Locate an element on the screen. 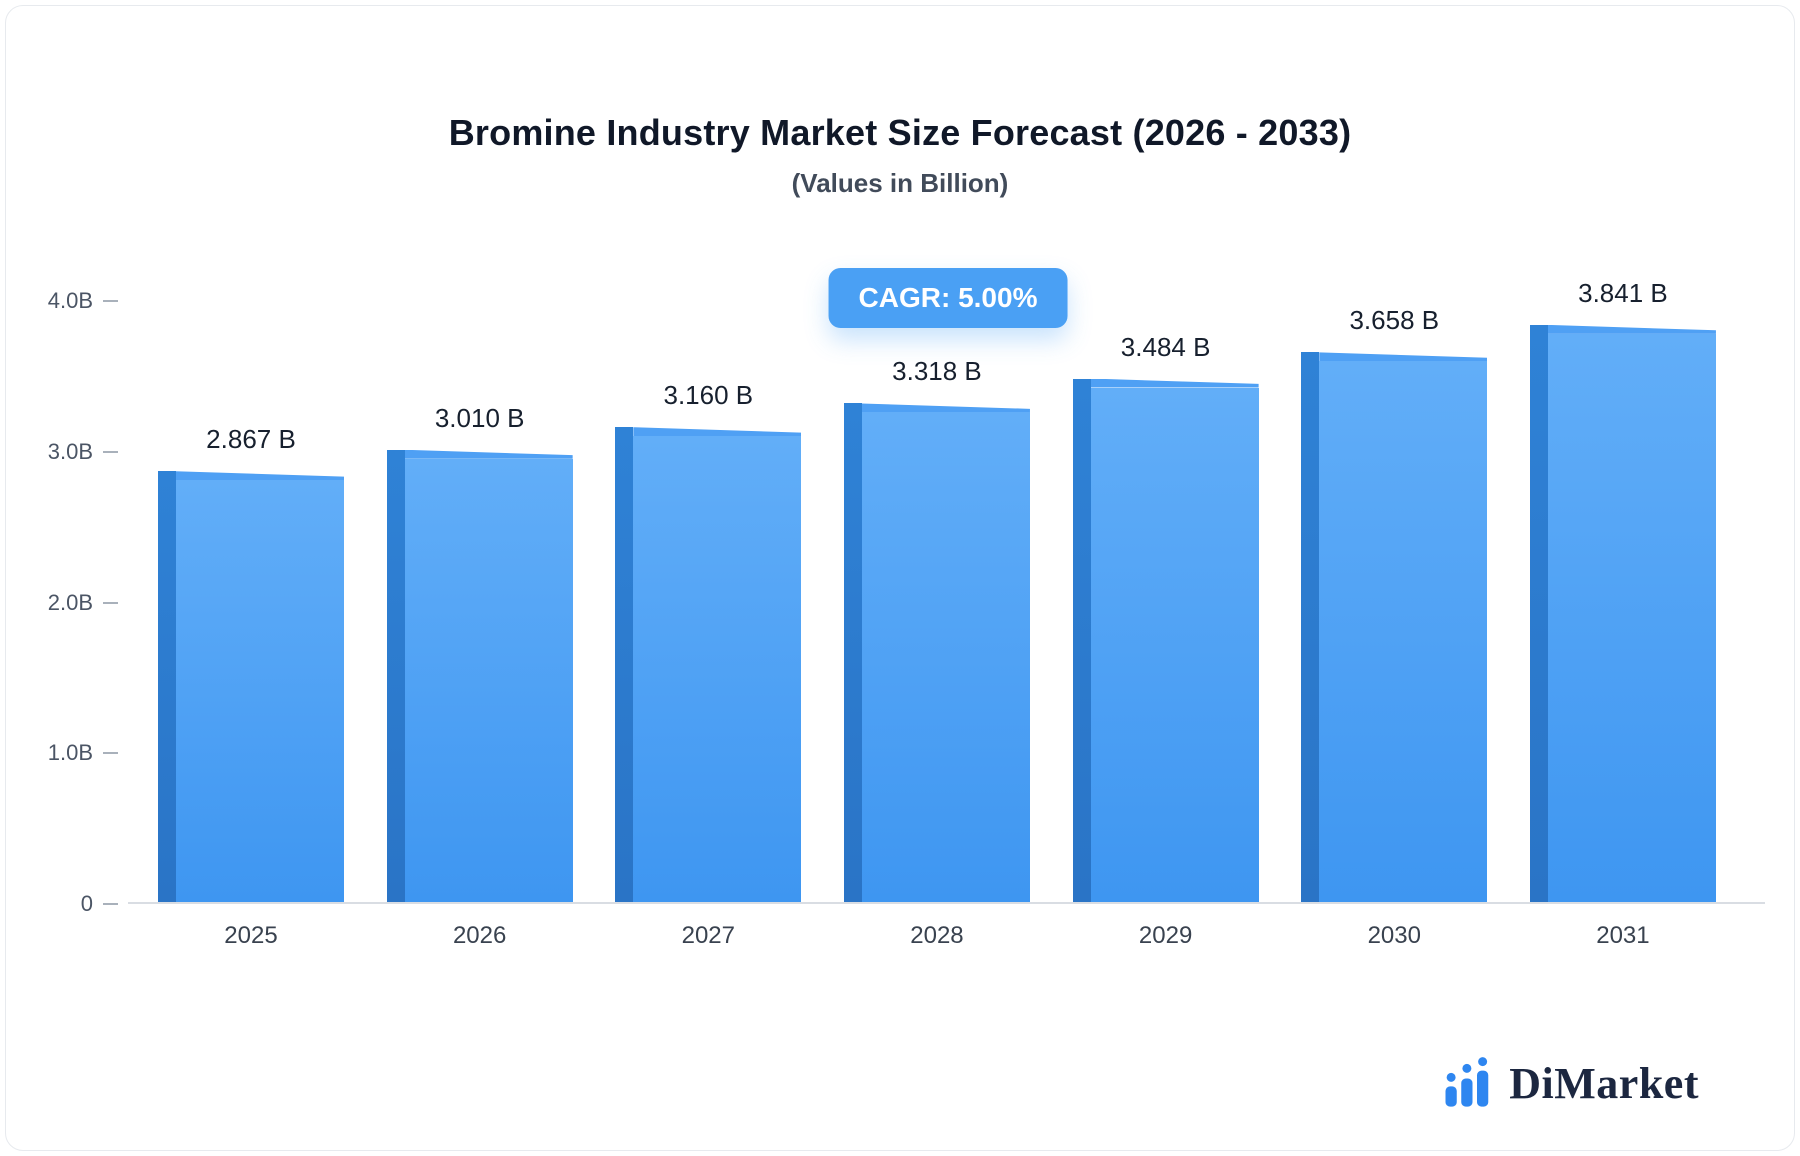 The height and width of the screenshot is (1156, 1800). y-axis: 0 1.0B 2.0B 3.0B 4.0B is located at coordinates (67, 602).